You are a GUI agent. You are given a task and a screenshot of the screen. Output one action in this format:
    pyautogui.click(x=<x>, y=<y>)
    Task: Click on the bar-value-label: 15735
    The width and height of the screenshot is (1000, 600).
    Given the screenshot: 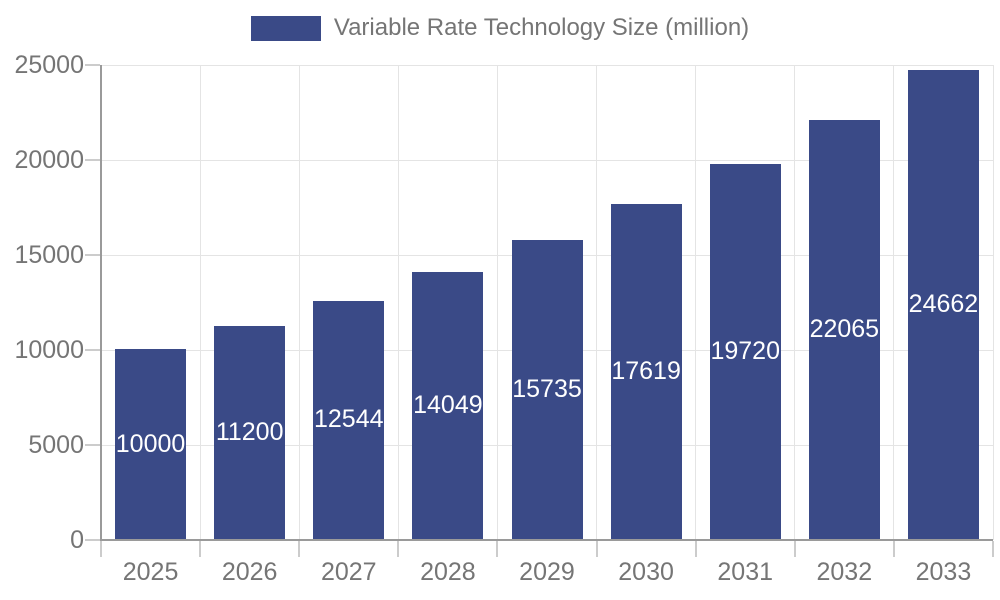 What is the action you would take?
    pyautogui.click(x=547, y=389)
    